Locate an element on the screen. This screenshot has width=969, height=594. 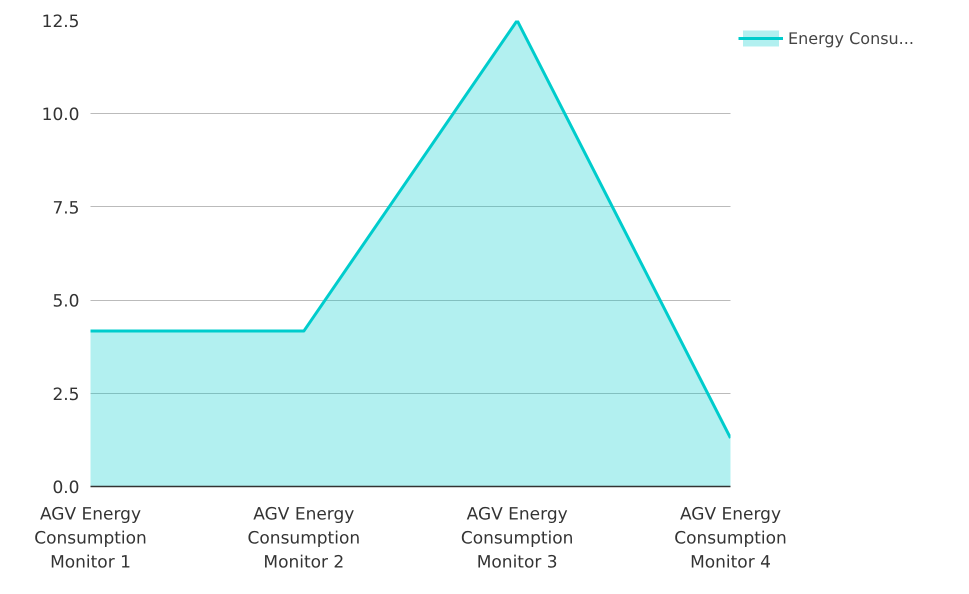
x-tick-label: AGV Energy Consumption Monitor 3 is located at coordinates (517, 538).